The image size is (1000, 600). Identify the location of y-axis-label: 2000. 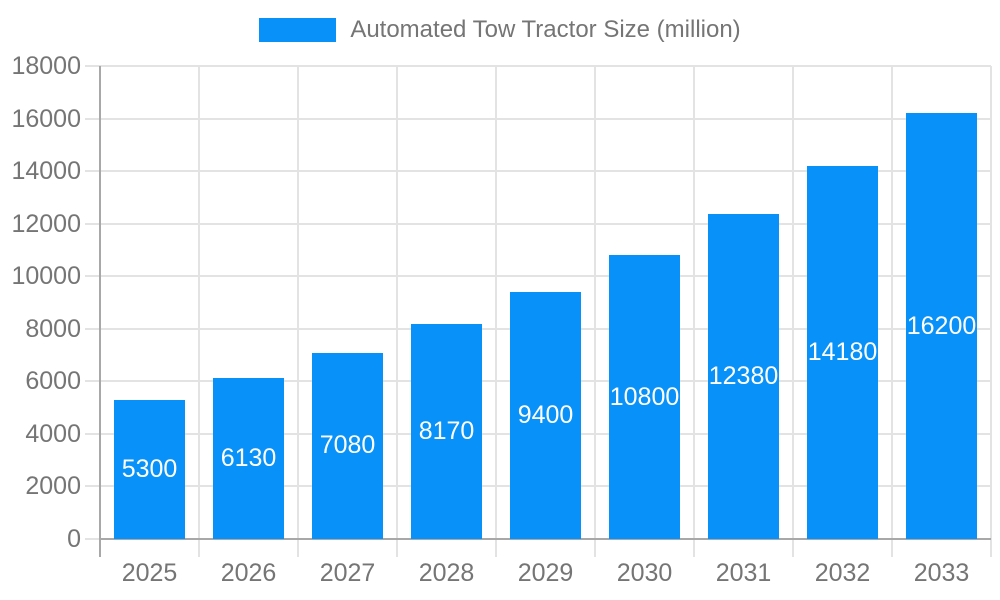
(53, 486).